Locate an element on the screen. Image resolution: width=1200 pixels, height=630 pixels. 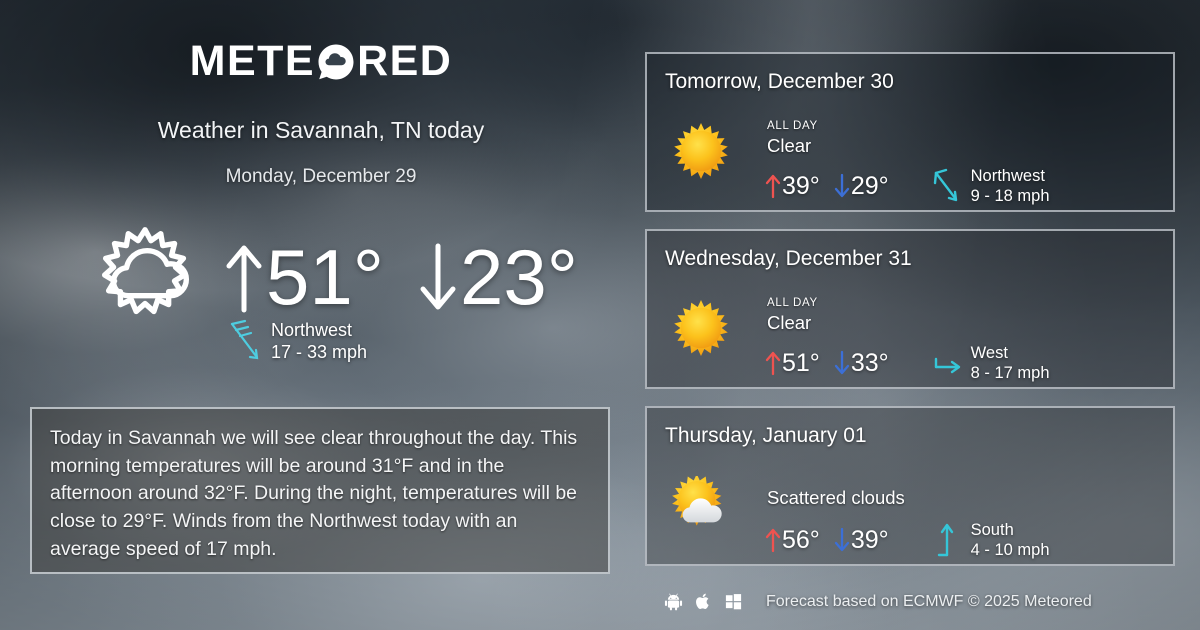
forecast-max-temp-group: 56° is located at coordinates (792, 540).